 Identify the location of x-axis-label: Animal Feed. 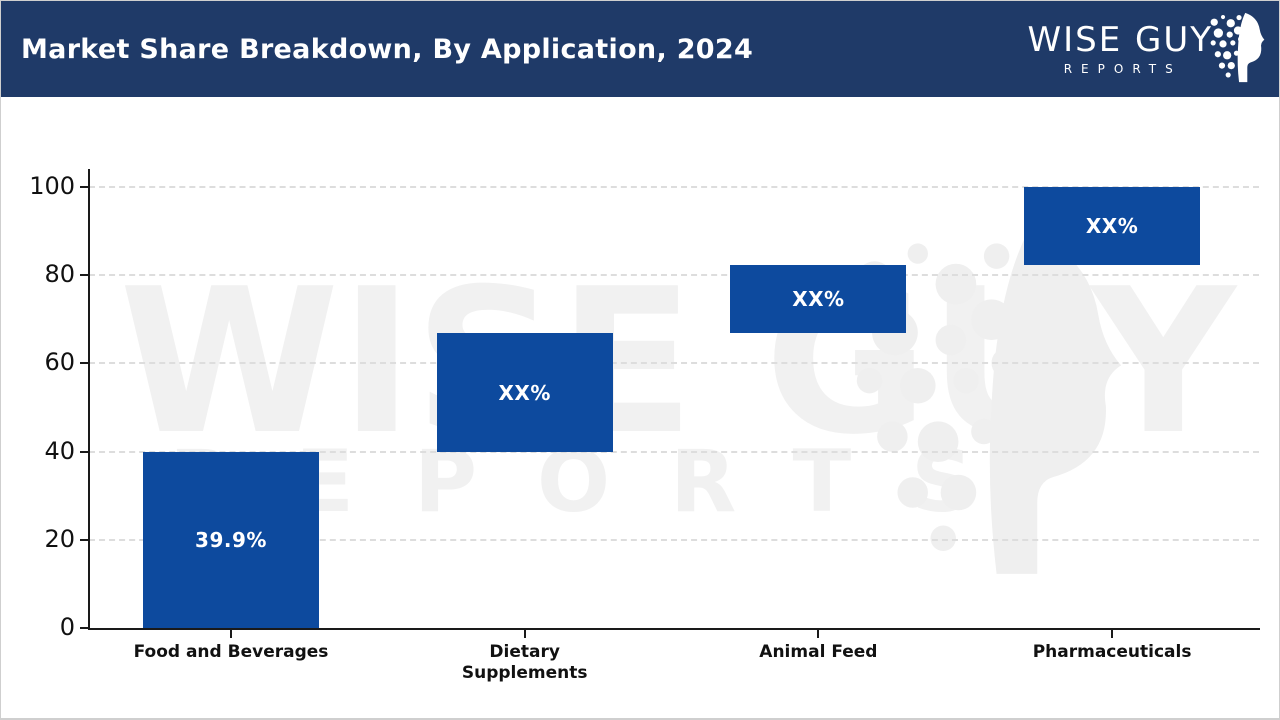
(818, 652).